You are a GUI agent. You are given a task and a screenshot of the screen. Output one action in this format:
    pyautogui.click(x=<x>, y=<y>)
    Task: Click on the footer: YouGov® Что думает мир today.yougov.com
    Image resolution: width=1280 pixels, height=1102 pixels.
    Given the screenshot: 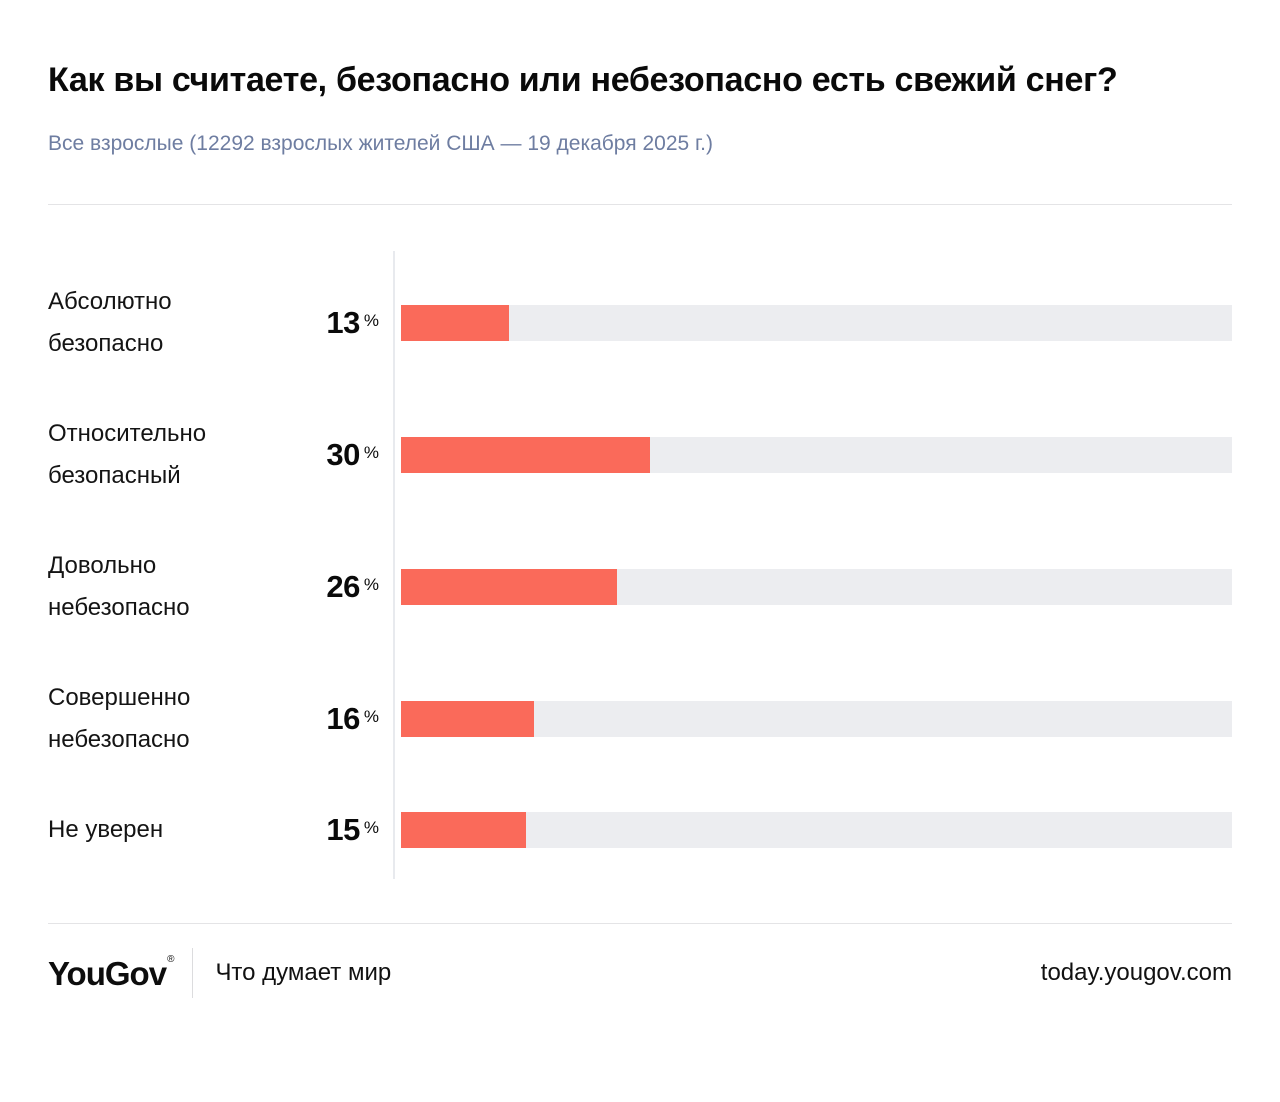 What is the action you would take?
    pyautogui.click(x=640, y=973)
    